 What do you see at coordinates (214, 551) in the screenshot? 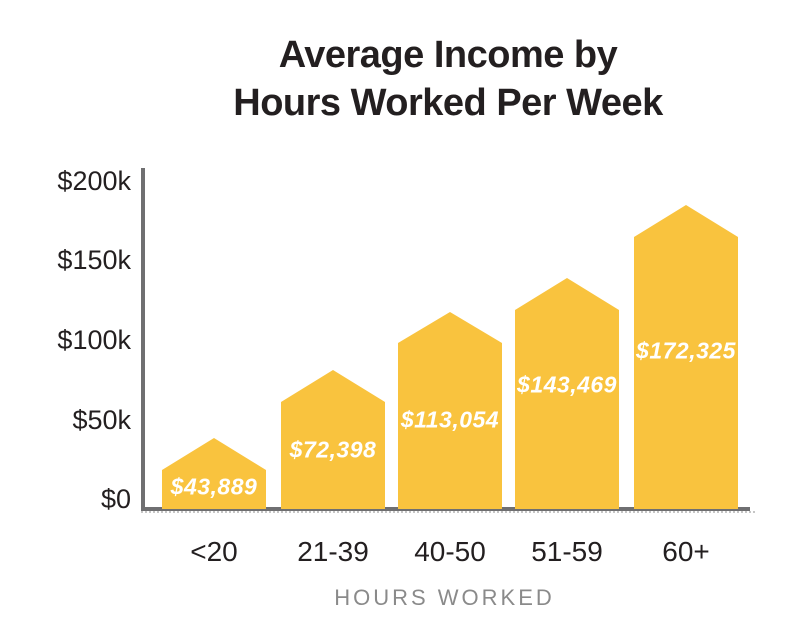
I see `x-axis-tick-label: <20` at bounding box center [214, 551].